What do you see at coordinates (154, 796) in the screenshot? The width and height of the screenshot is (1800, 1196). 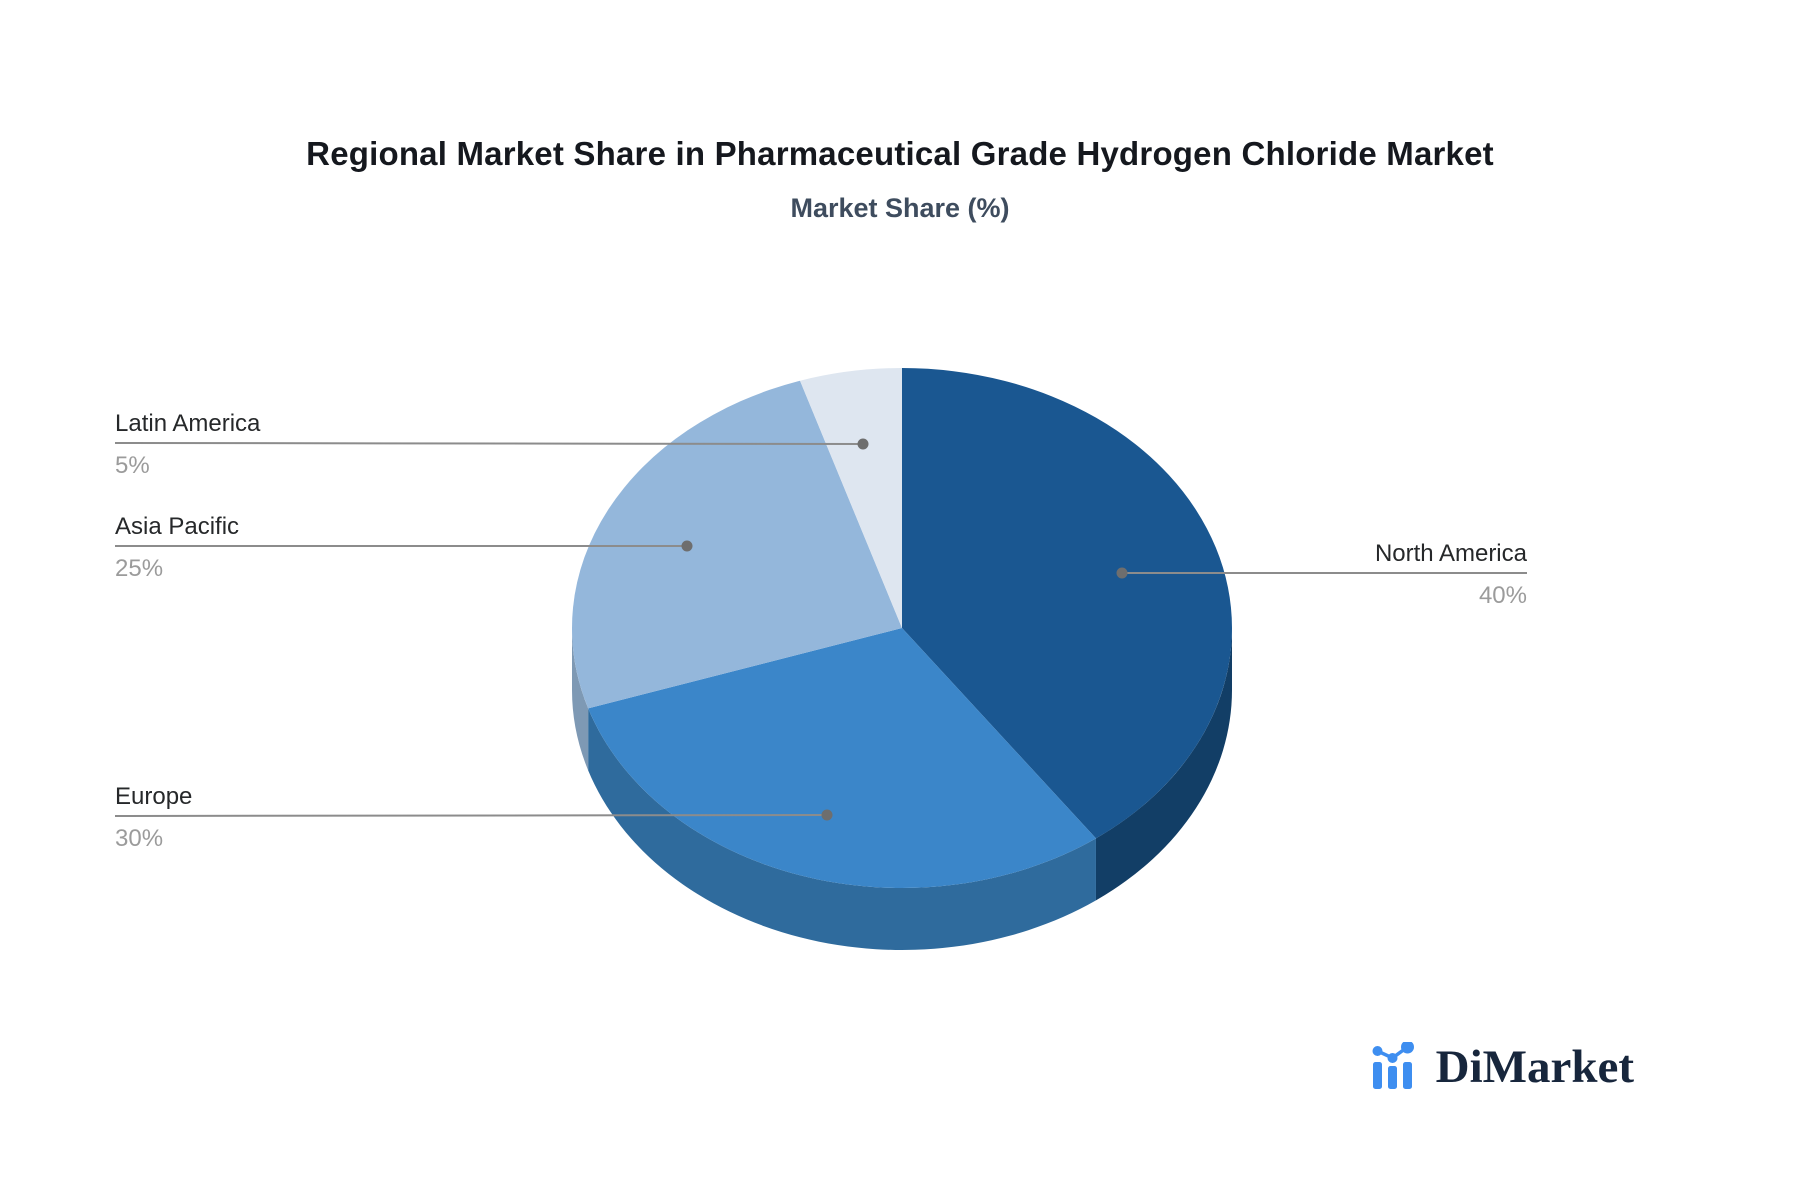 I see `slice-label: Europe` at bounding box center [154, 796].